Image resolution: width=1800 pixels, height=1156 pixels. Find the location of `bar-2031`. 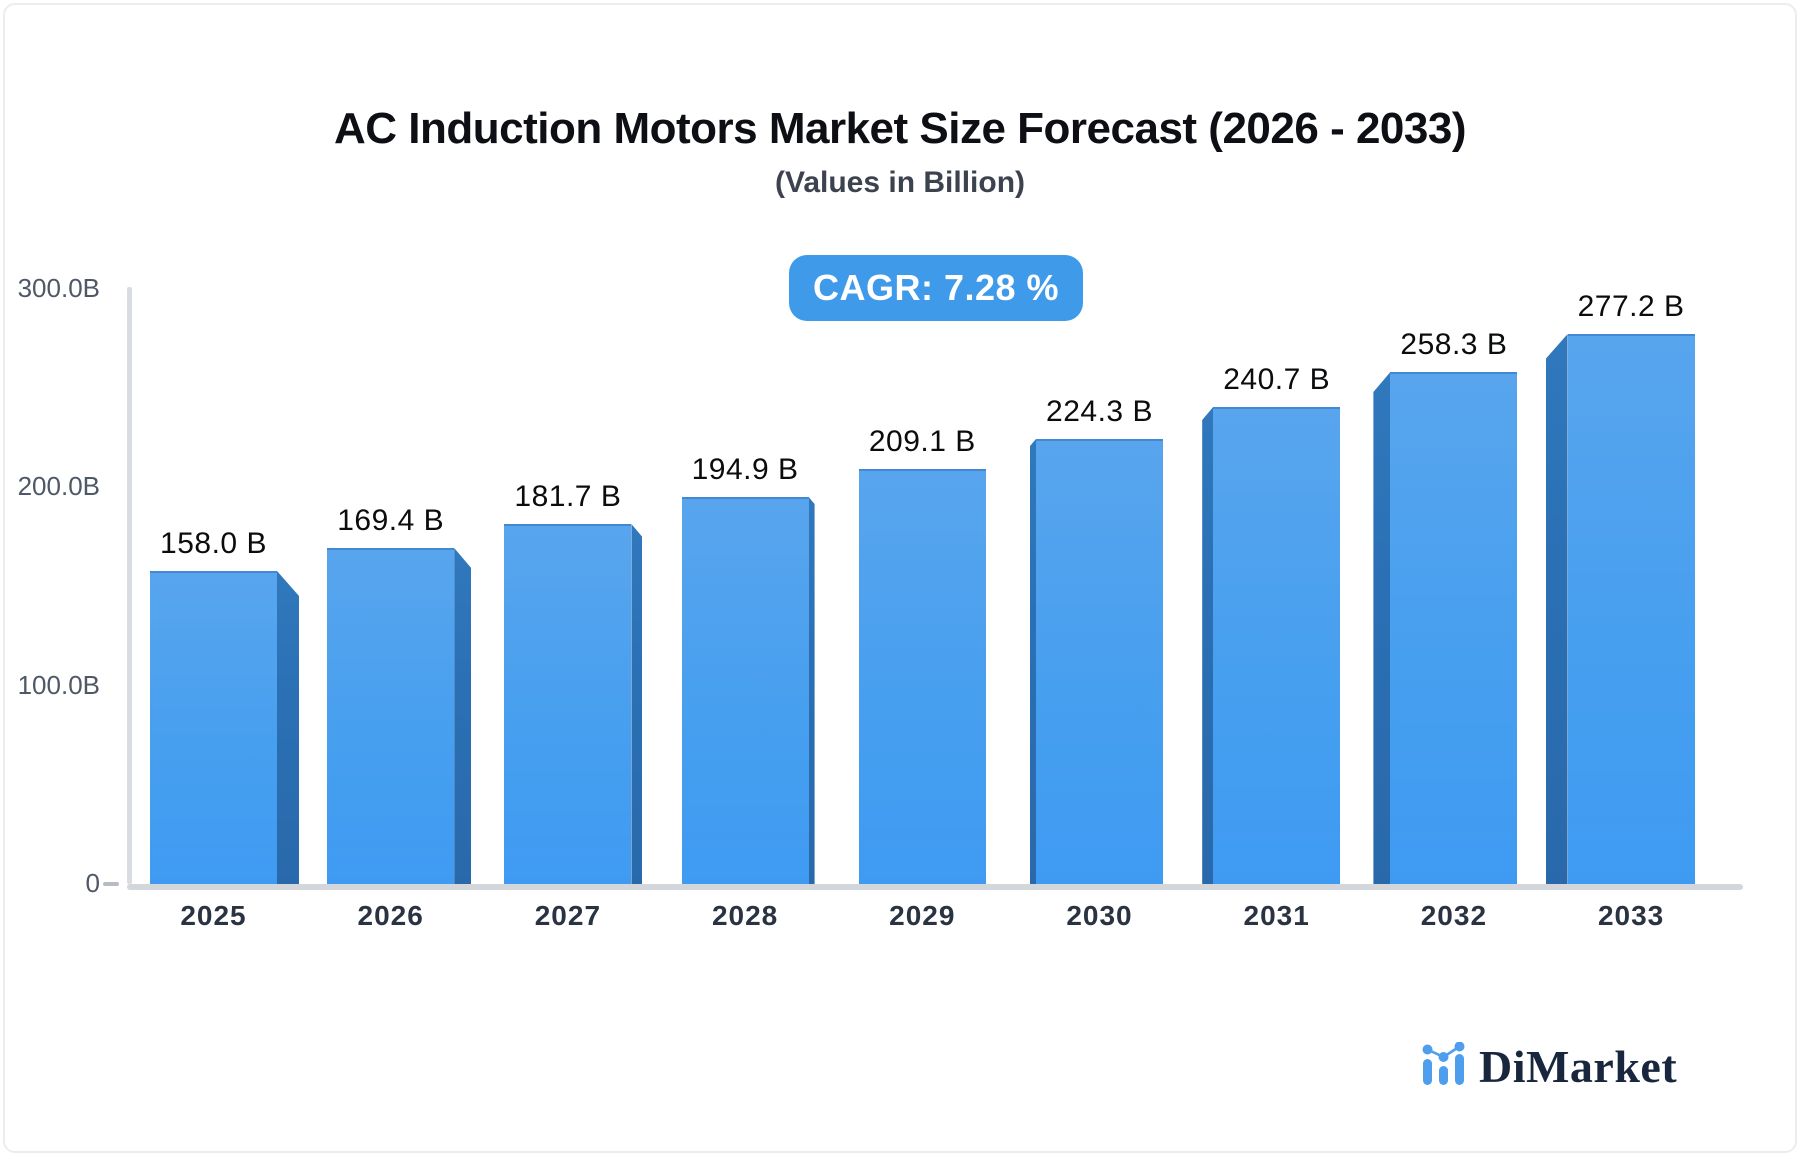

bar-2031 is located at coordinates (1277, 645).